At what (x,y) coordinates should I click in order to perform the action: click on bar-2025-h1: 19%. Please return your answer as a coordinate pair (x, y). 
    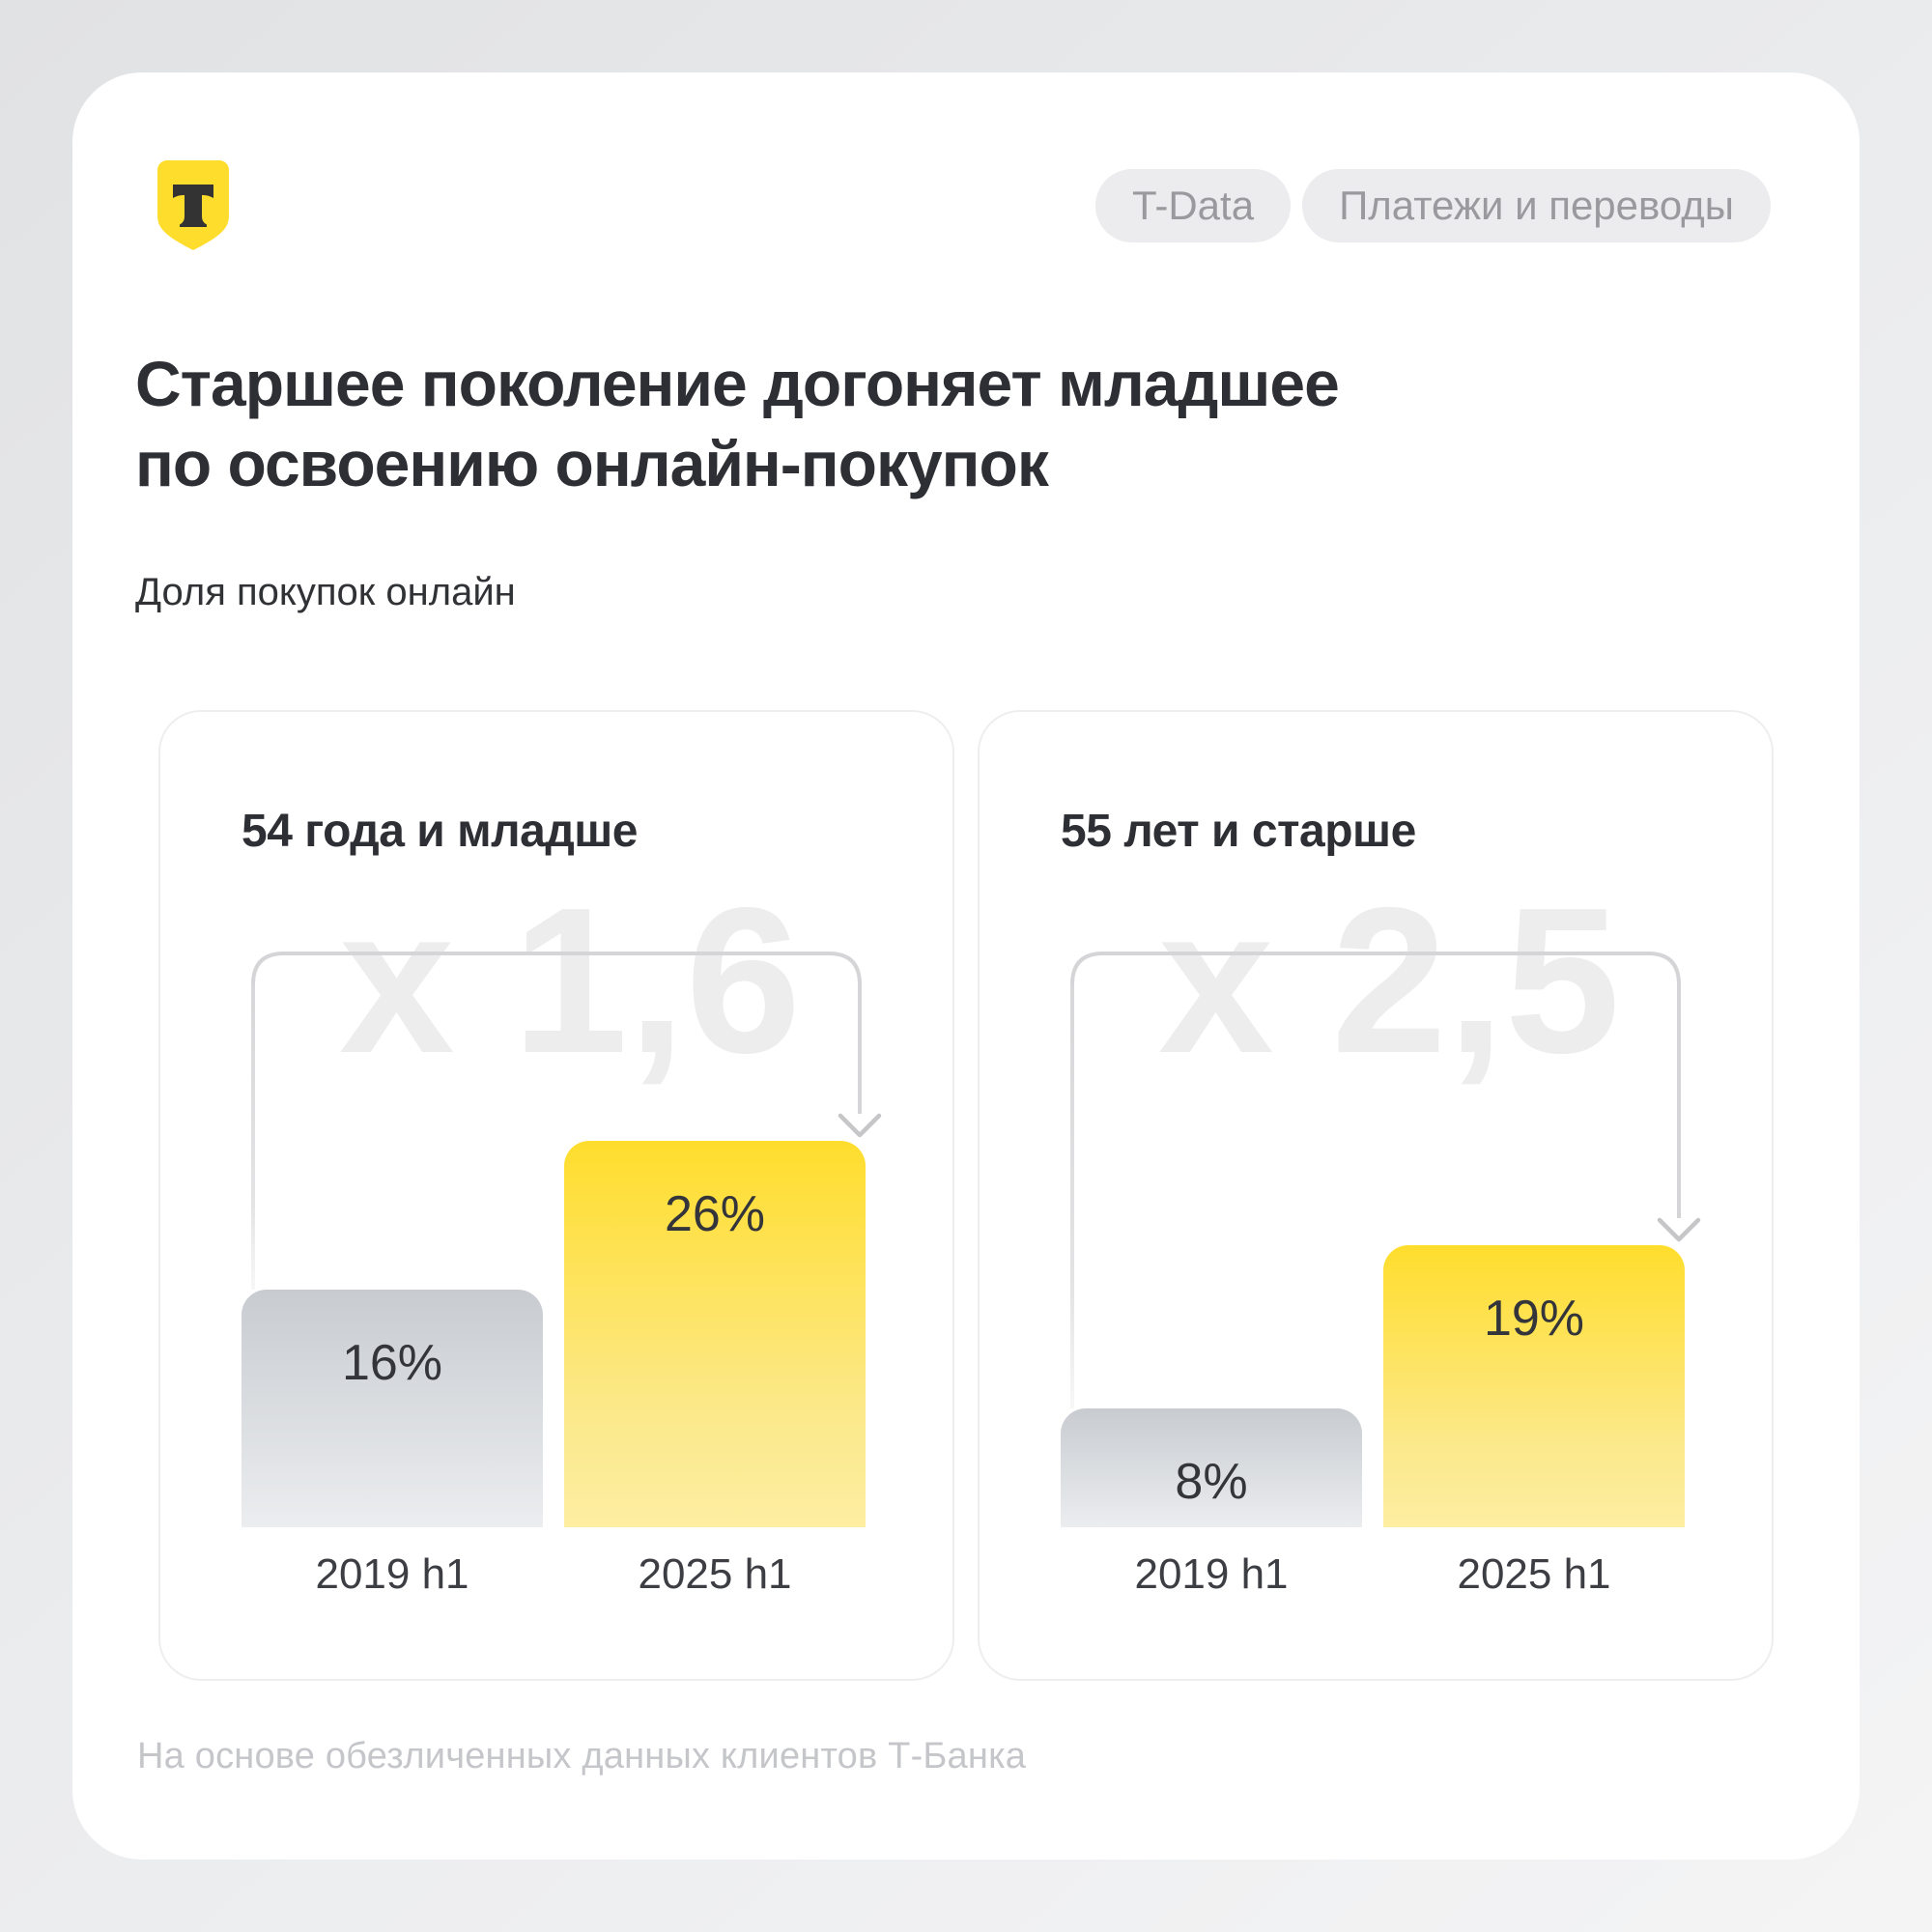
    Looking at the image, I should click on (1534, 1386).